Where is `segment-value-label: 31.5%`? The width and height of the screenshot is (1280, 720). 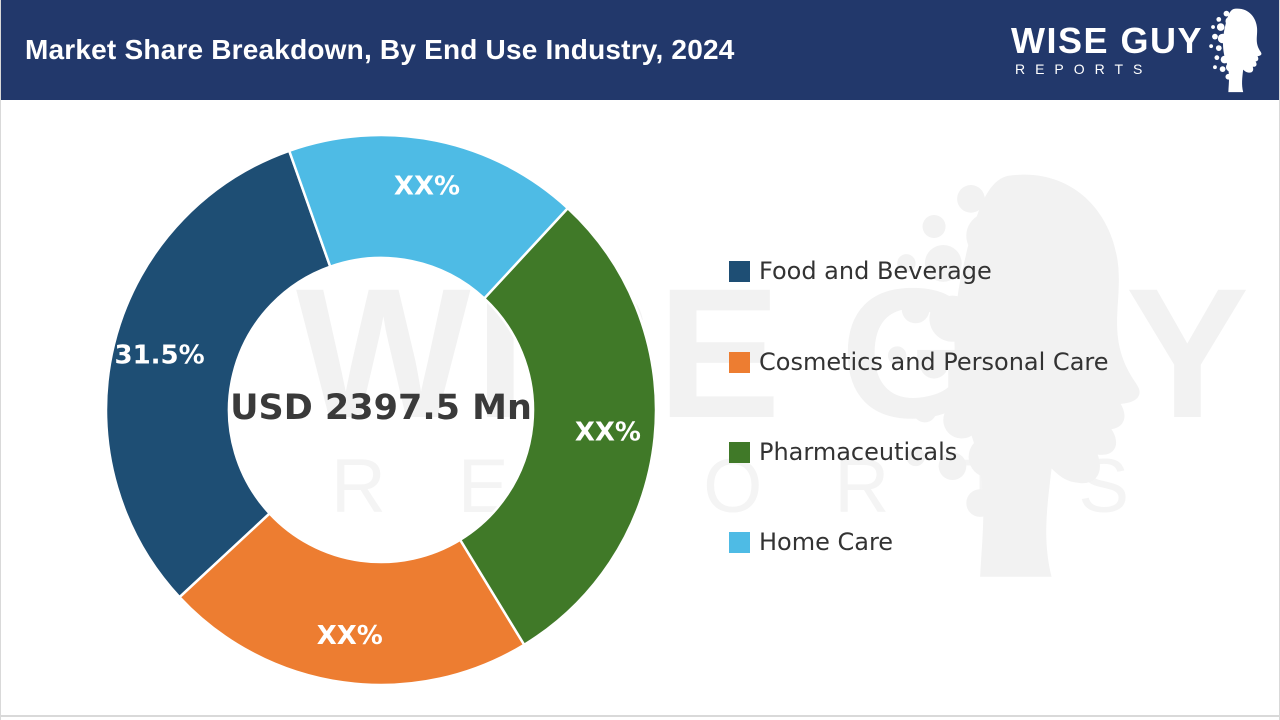 segment-value-label: 31.5% is located at coordinates (159, 356).